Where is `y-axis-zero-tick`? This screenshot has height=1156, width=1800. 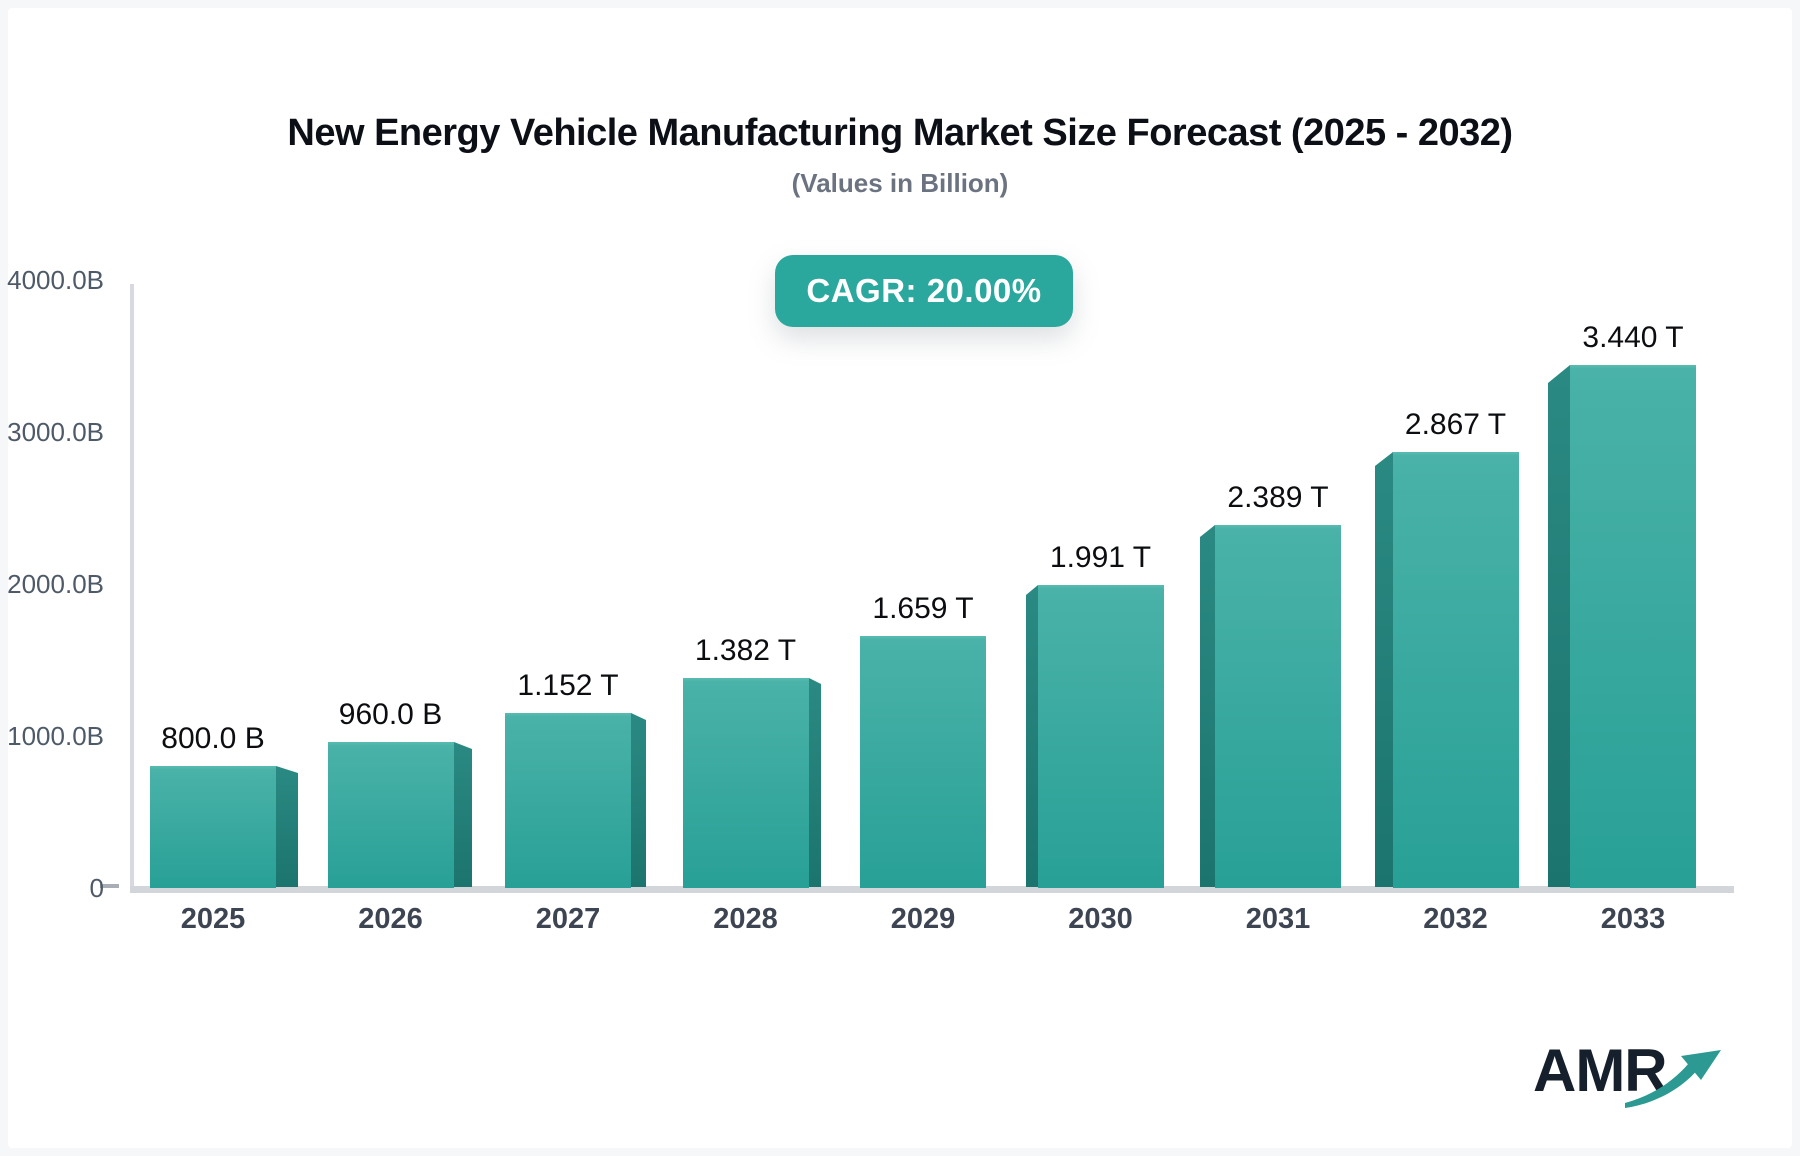 y-axis-zero-tick is located at coordinates (109, 886).